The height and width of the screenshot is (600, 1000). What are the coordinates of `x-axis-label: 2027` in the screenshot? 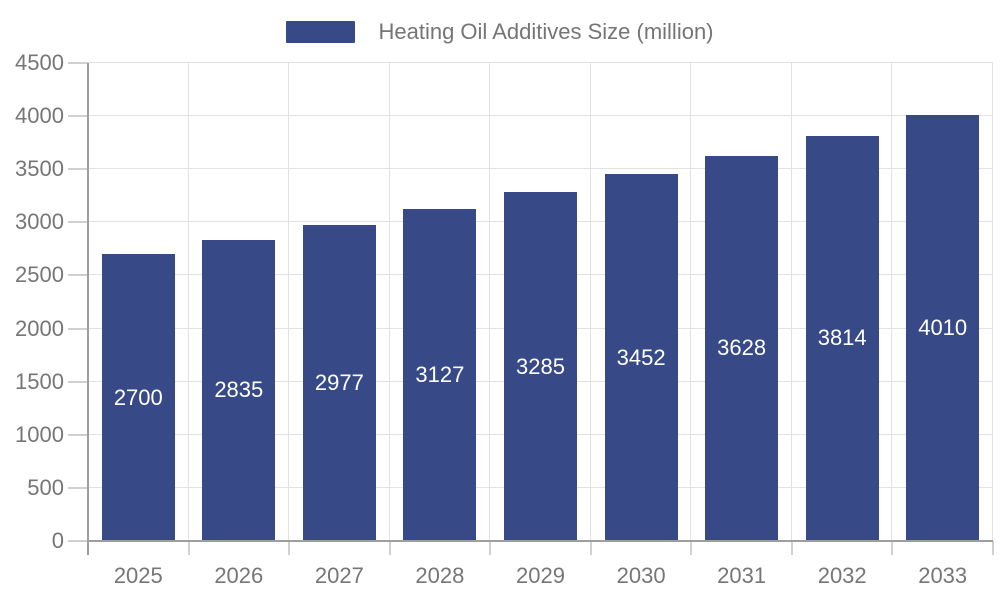 It's located at (339, 575).